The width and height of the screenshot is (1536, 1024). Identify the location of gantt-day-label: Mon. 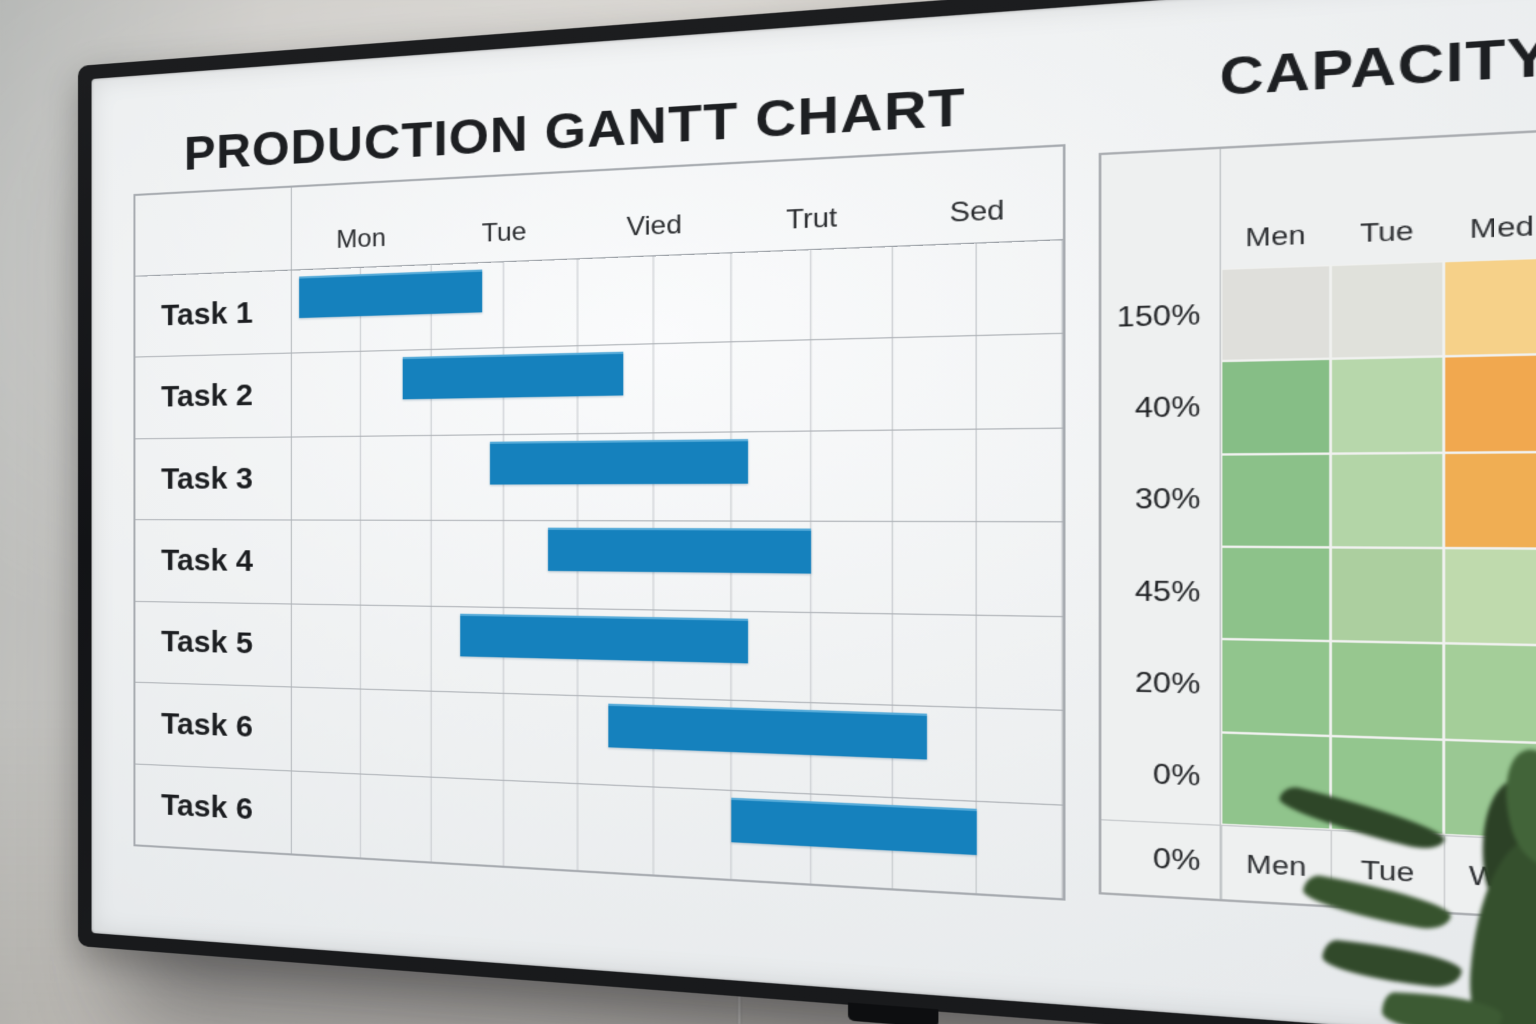
(361, 239).